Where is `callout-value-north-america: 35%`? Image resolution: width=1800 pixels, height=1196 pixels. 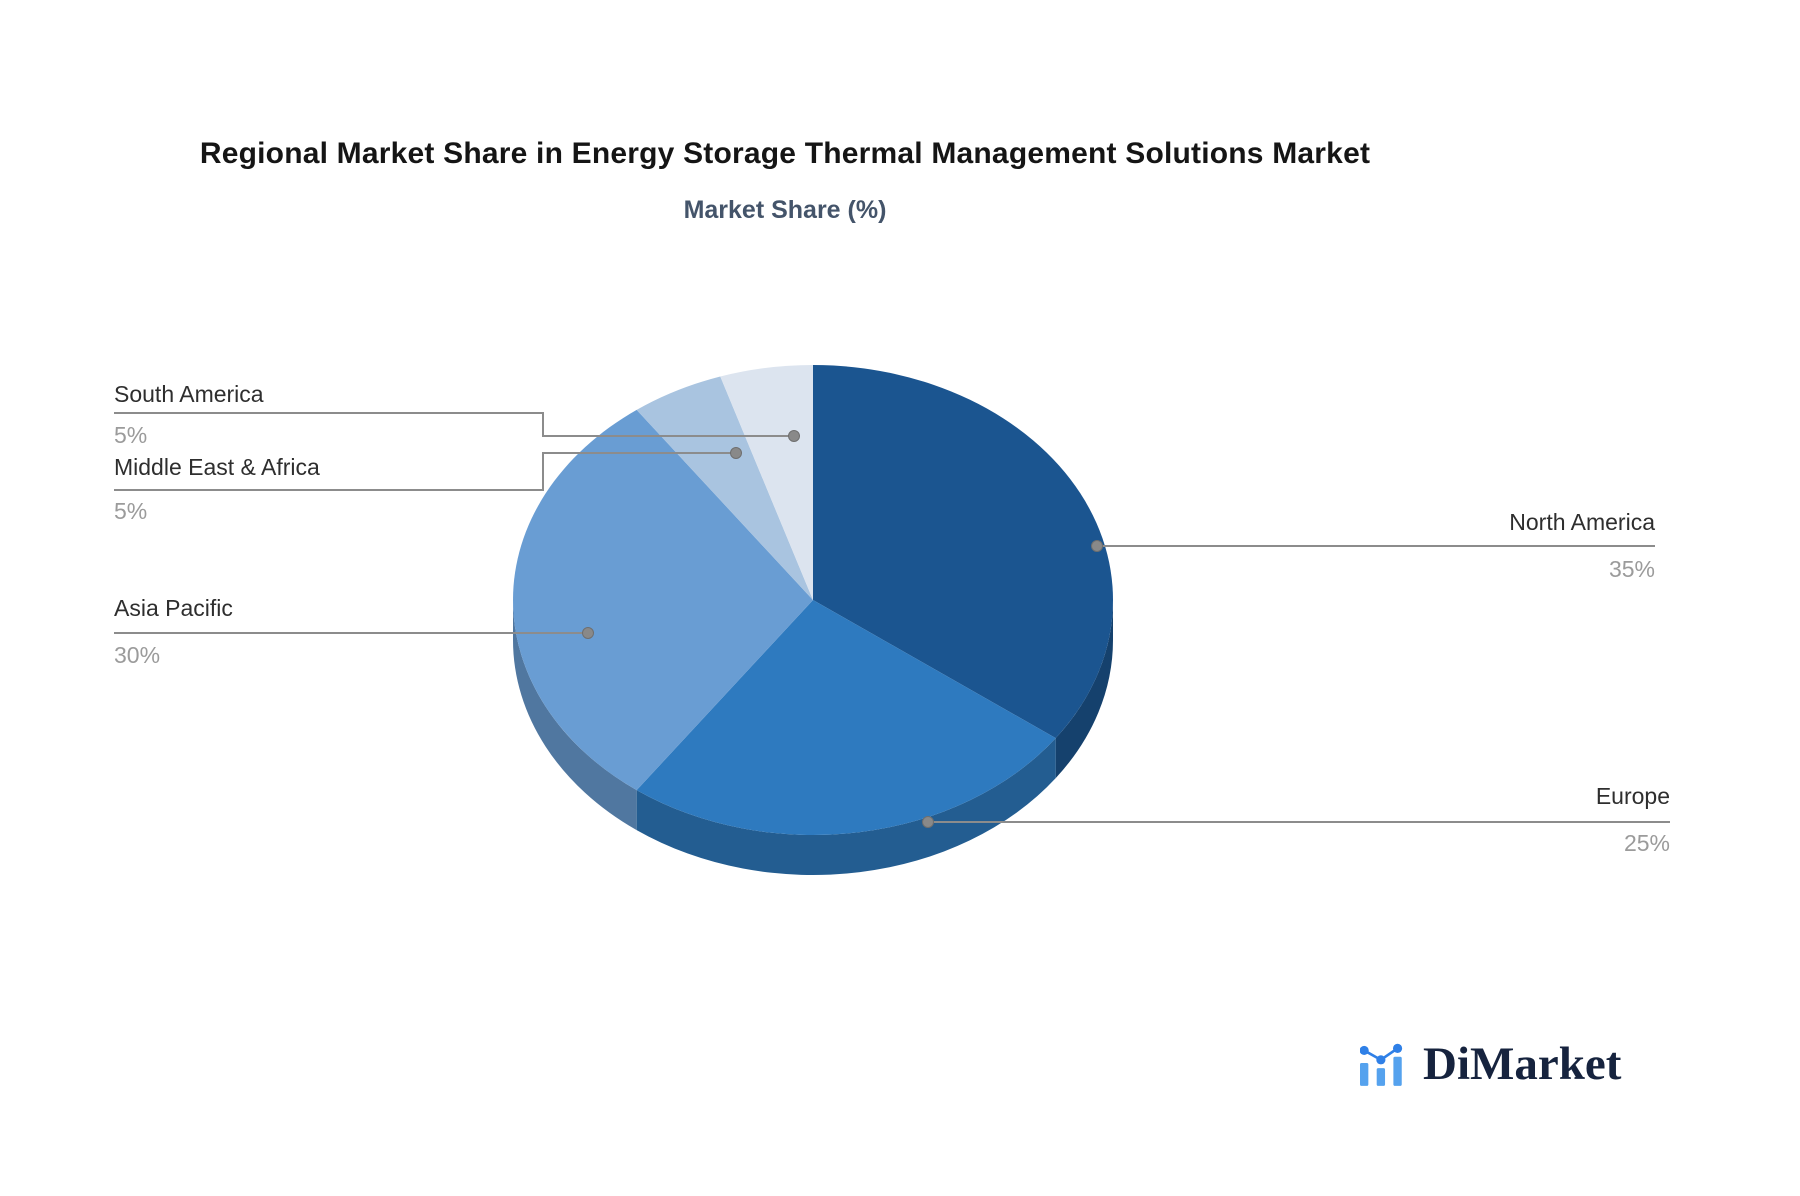 callout-value-north-america: 35% is located at coordinates (1631, 569).